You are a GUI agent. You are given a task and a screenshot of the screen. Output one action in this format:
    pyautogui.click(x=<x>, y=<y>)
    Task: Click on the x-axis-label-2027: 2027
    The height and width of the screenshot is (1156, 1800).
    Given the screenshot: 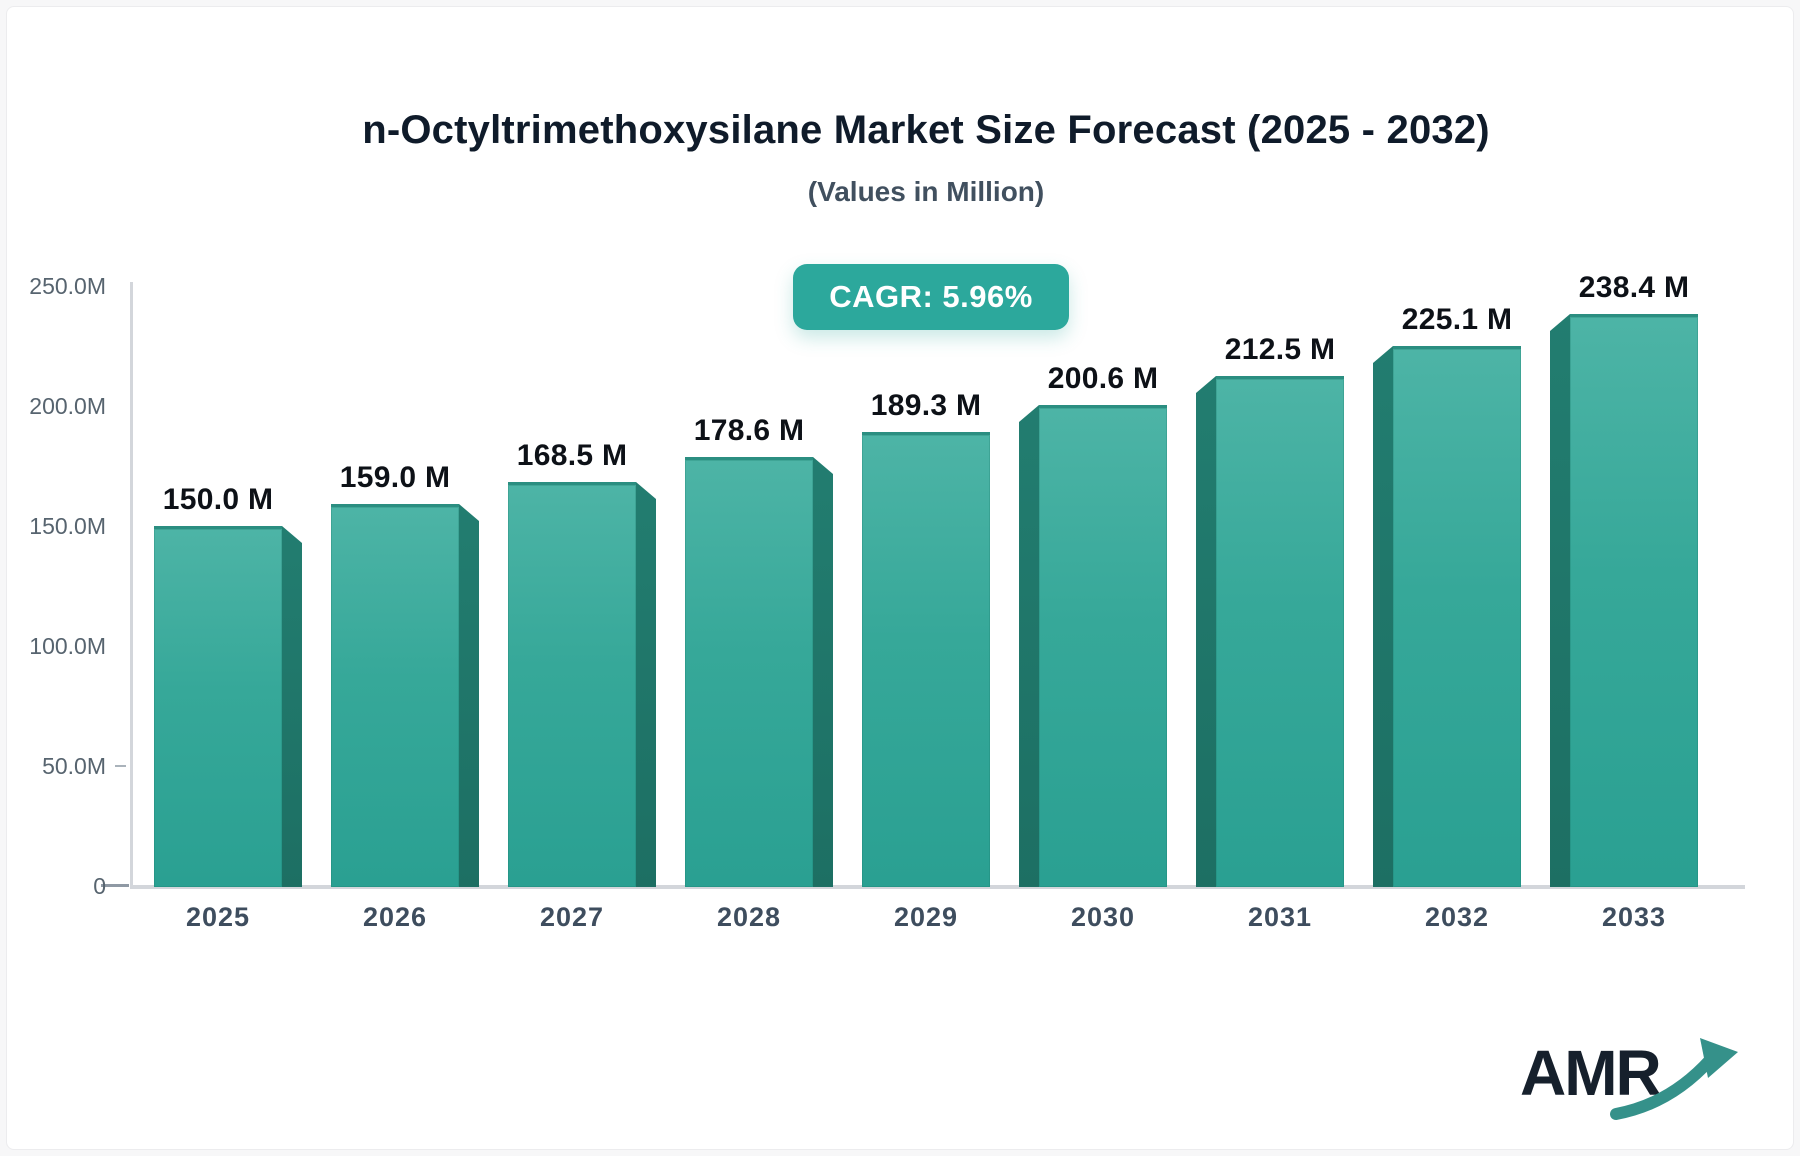 What is the action you would take?
    pyautogui.click(x=572, y=917)
    